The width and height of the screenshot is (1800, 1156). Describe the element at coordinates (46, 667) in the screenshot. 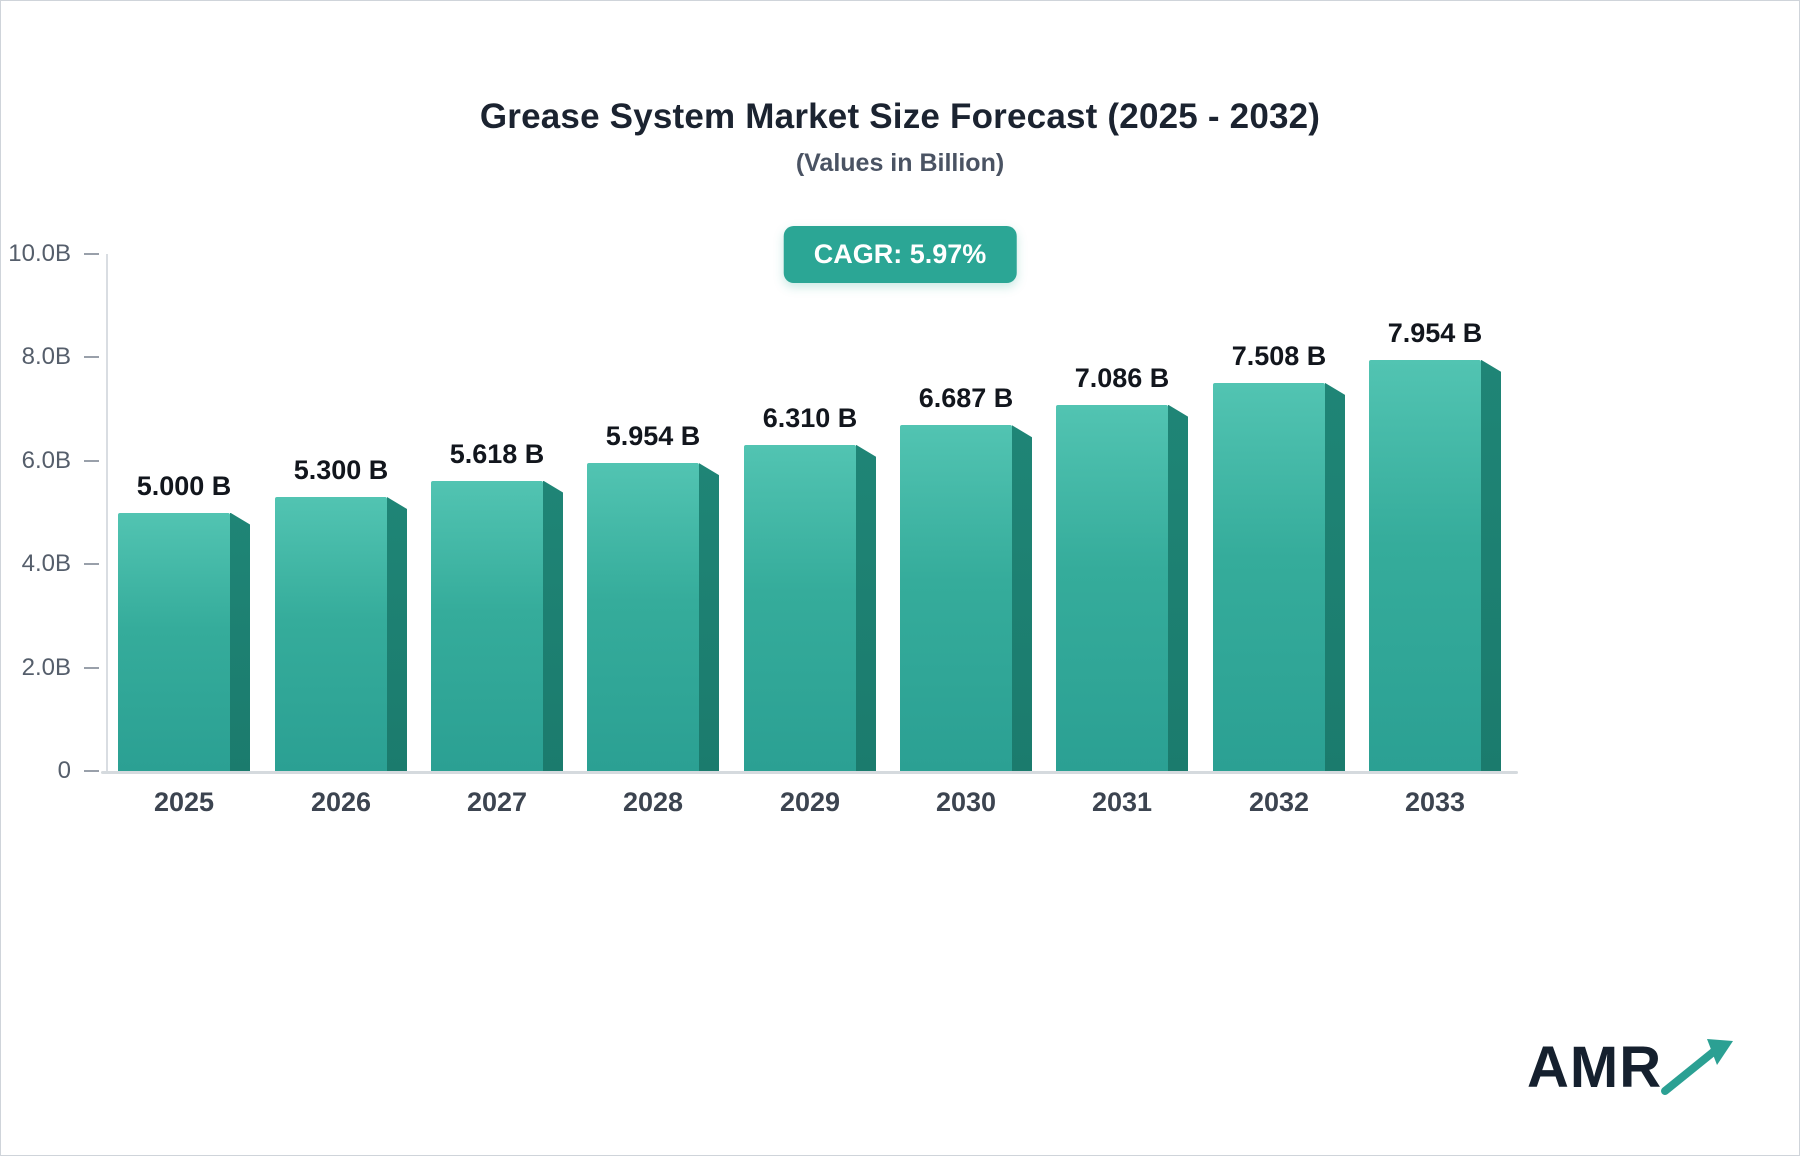

I see `y-tick-label: 2.0B` at that location.